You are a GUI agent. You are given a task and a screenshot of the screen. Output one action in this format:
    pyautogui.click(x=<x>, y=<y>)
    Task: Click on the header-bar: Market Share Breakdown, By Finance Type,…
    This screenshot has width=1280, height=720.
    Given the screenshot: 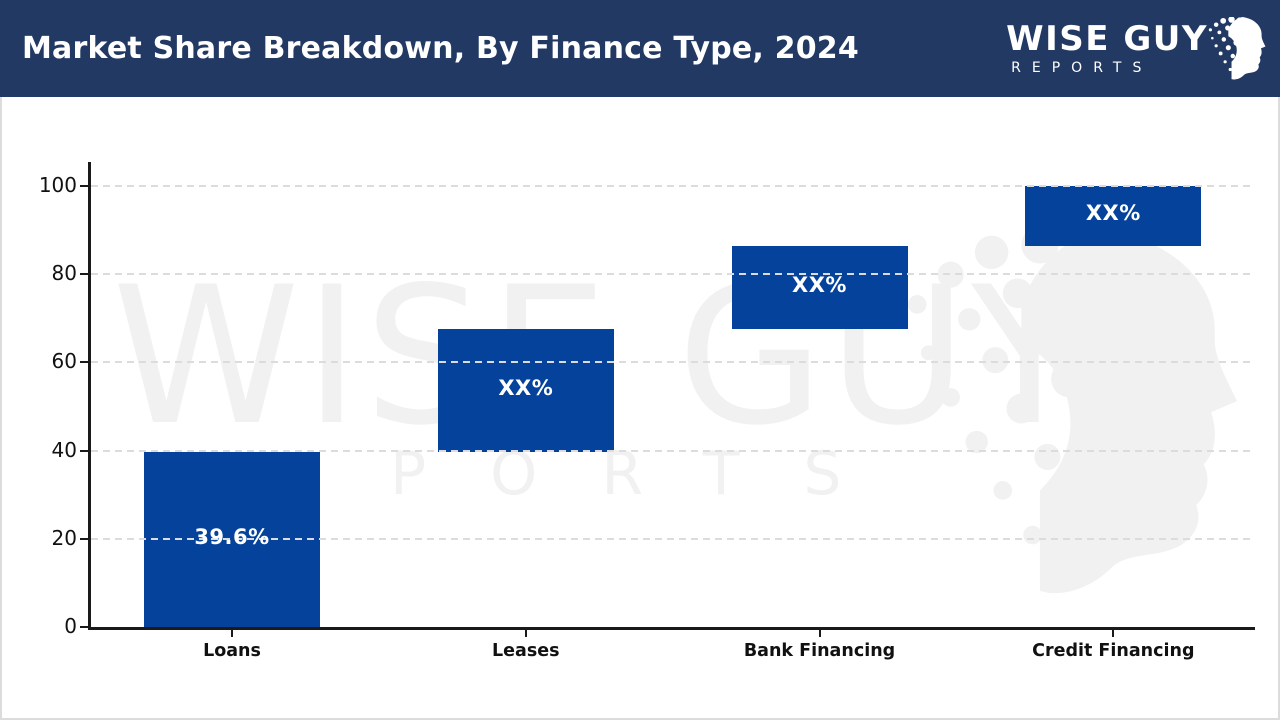 What is the action you would take?
    pyautogui.click(x=640, y=48)
    